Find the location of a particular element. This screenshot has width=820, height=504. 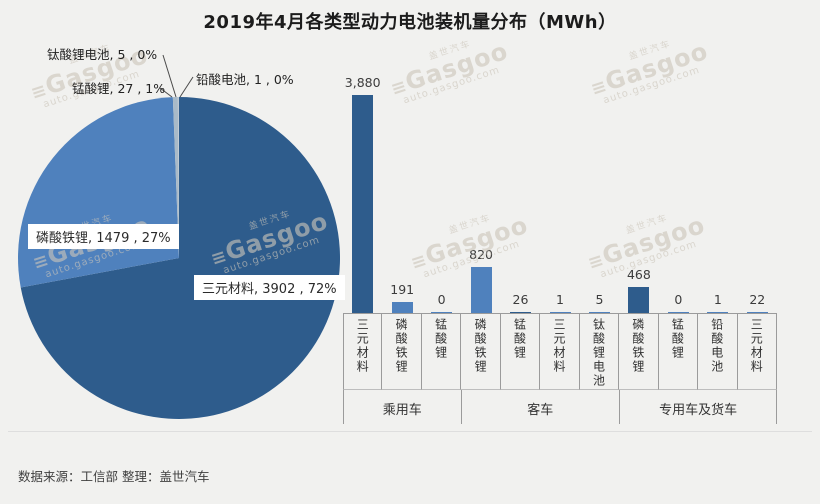

pie-slice-钛酸锂电池 is located at coordinates (178, 177).